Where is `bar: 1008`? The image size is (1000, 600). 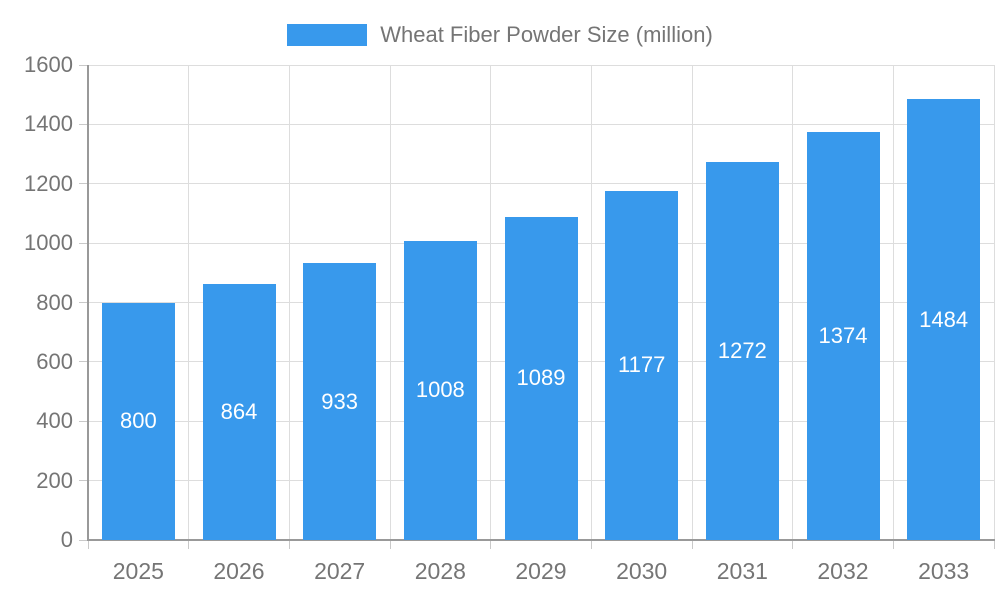 bar: 1008 is located at coordinates (440, 390).